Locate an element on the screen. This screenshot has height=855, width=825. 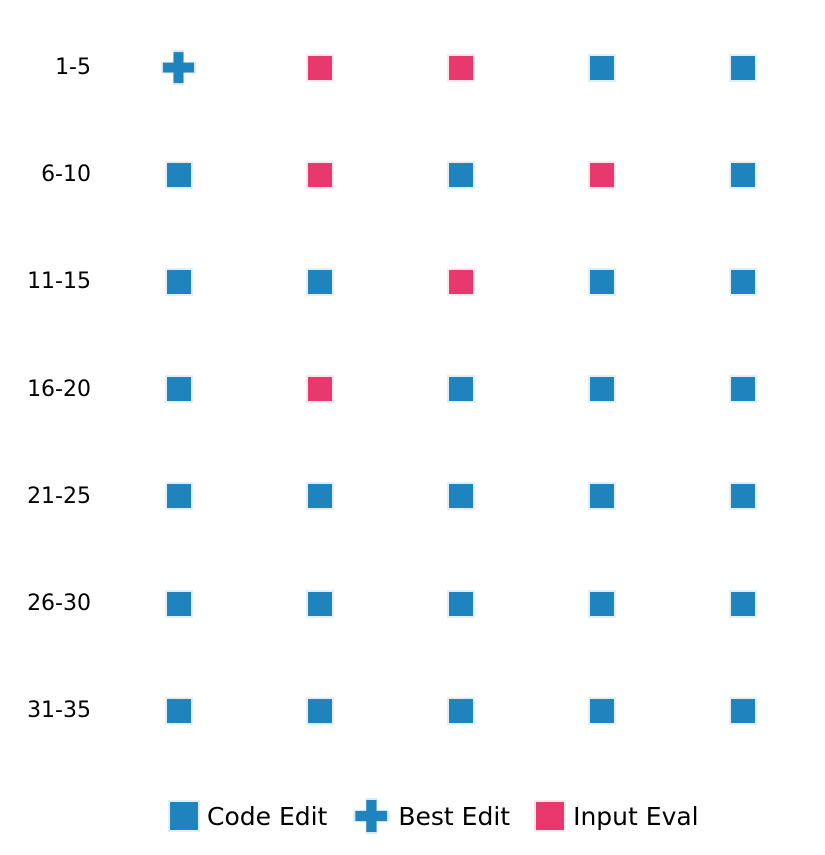
legend: Code Edit Best Edit Input Eval is located at coordinates (434, 816).